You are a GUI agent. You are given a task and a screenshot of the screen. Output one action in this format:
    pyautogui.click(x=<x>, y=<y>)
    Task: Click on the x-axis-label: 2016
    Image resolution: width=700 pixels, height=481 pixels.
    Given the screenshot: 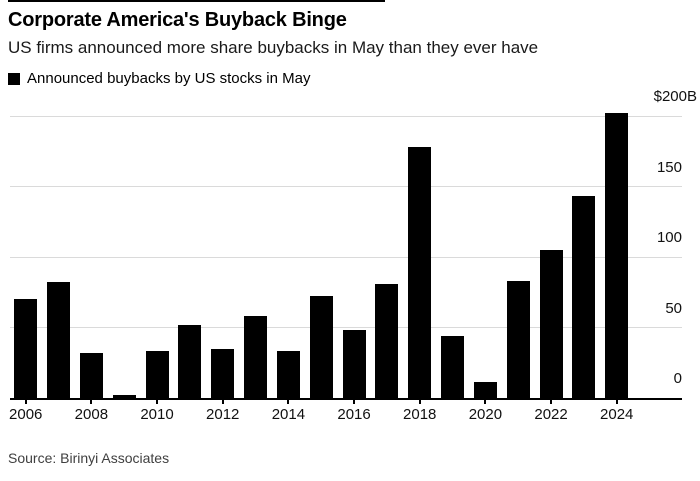 What is the action you would take?
    pyautogui.click(x=354, y=414)
    